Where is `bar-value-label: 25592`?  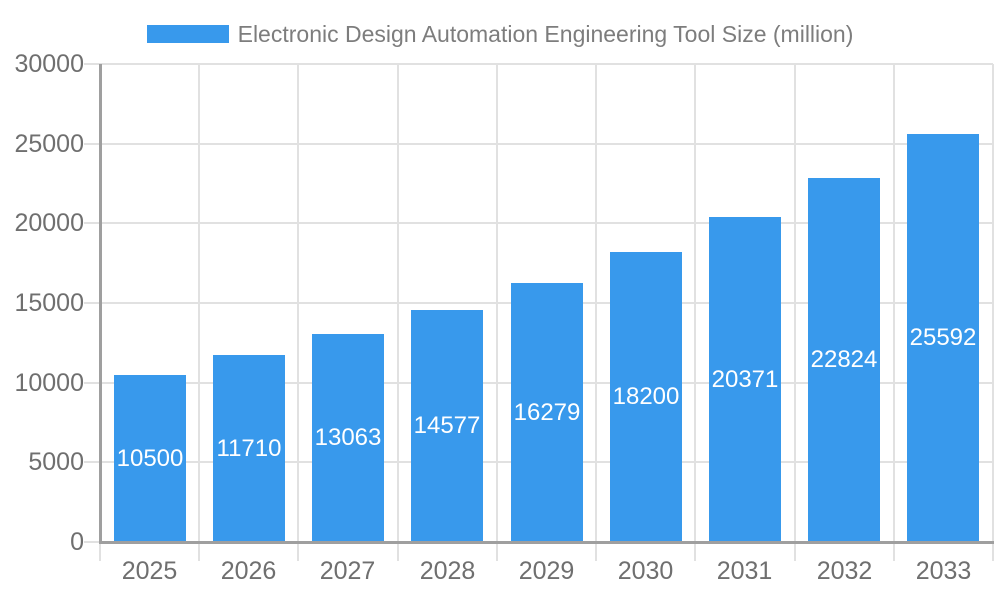
bar-value-label: 25592 is located at coordinates (943, 337).